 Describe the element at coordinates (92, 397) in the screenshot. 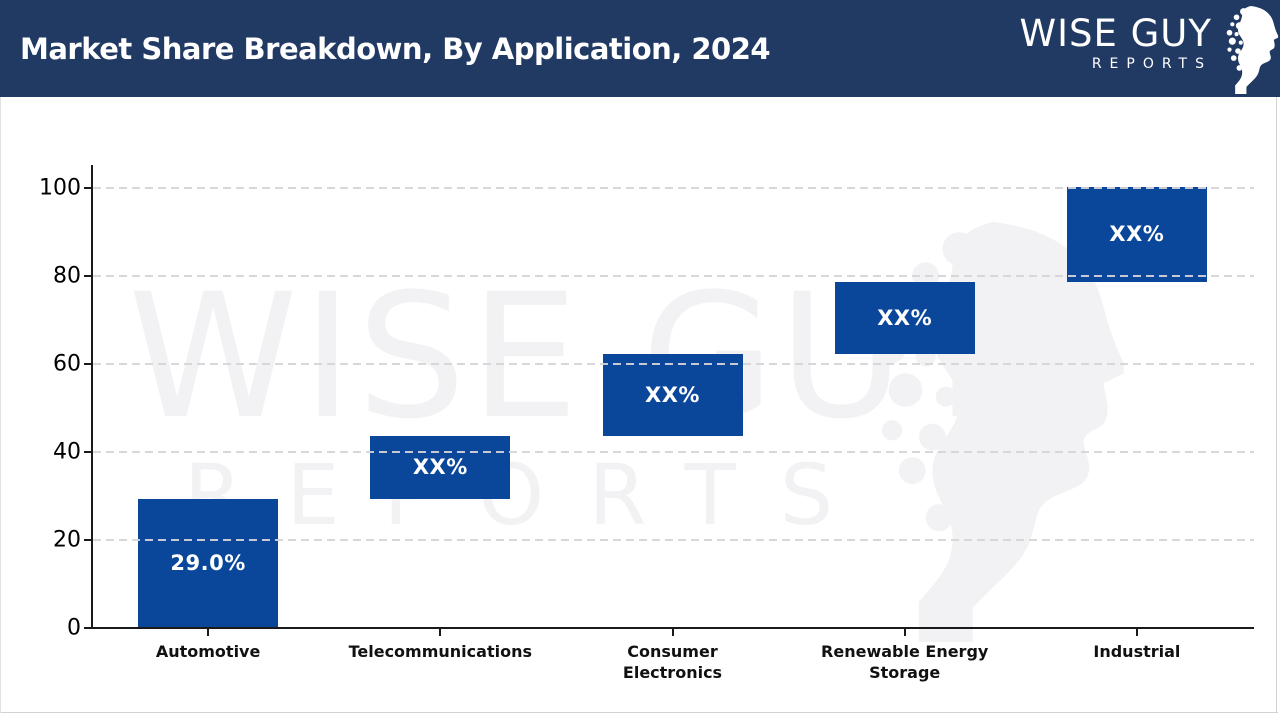

I see `y-axis-line` at that location.